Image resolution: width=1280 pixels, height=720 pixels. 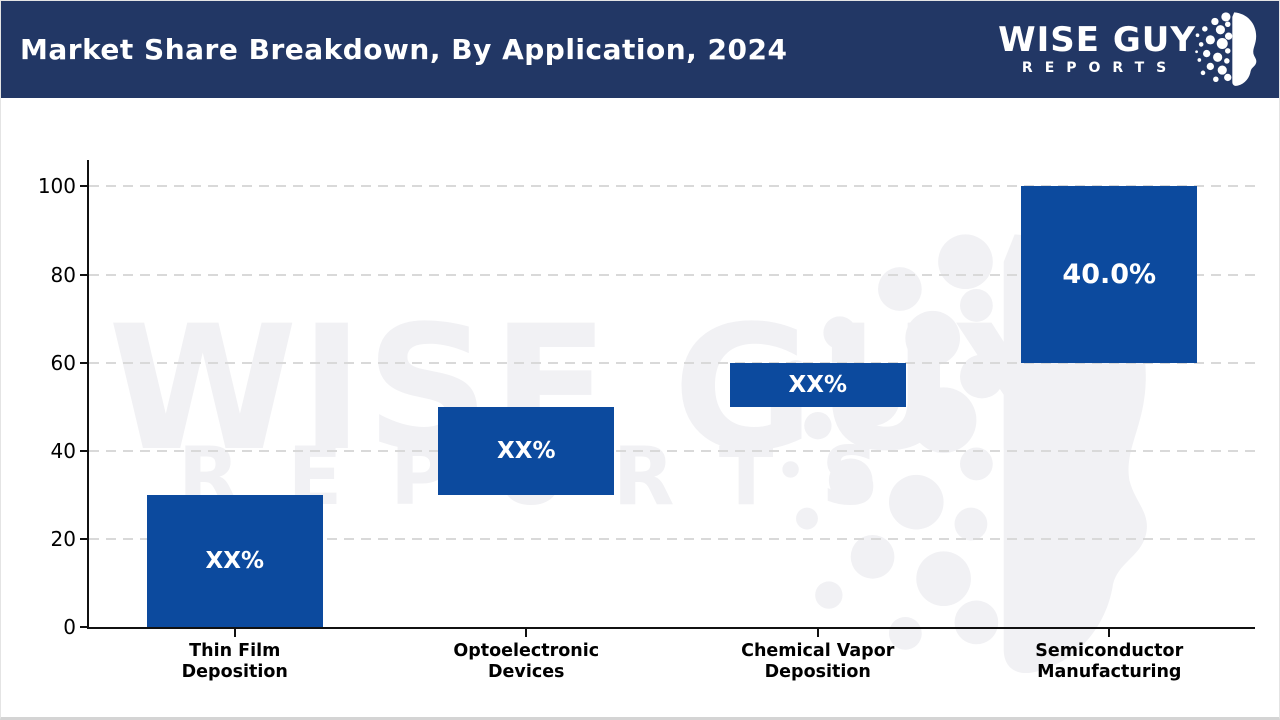 I want to click on x-tick-label-thin-film-deposition: Thin Film Deposition, so click(x=234, y=661).